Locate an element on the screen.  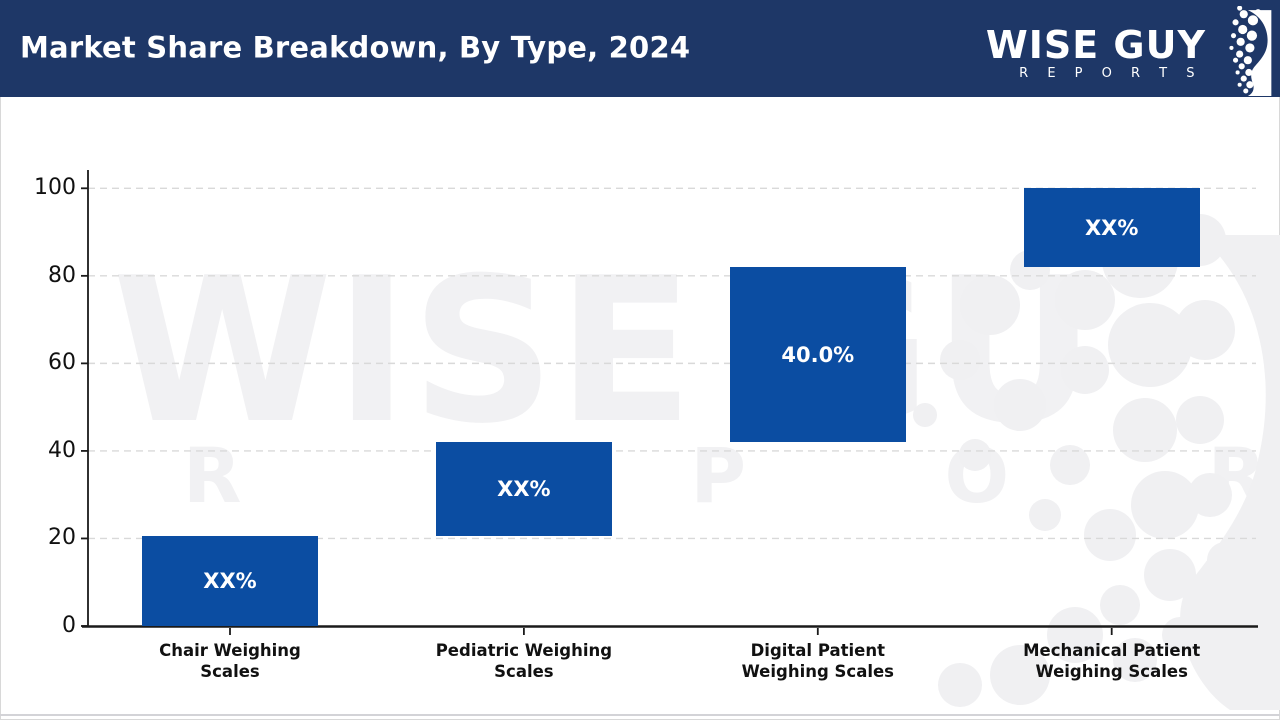
bar-value-label-2: XX% is located at coordinates (524, 488).